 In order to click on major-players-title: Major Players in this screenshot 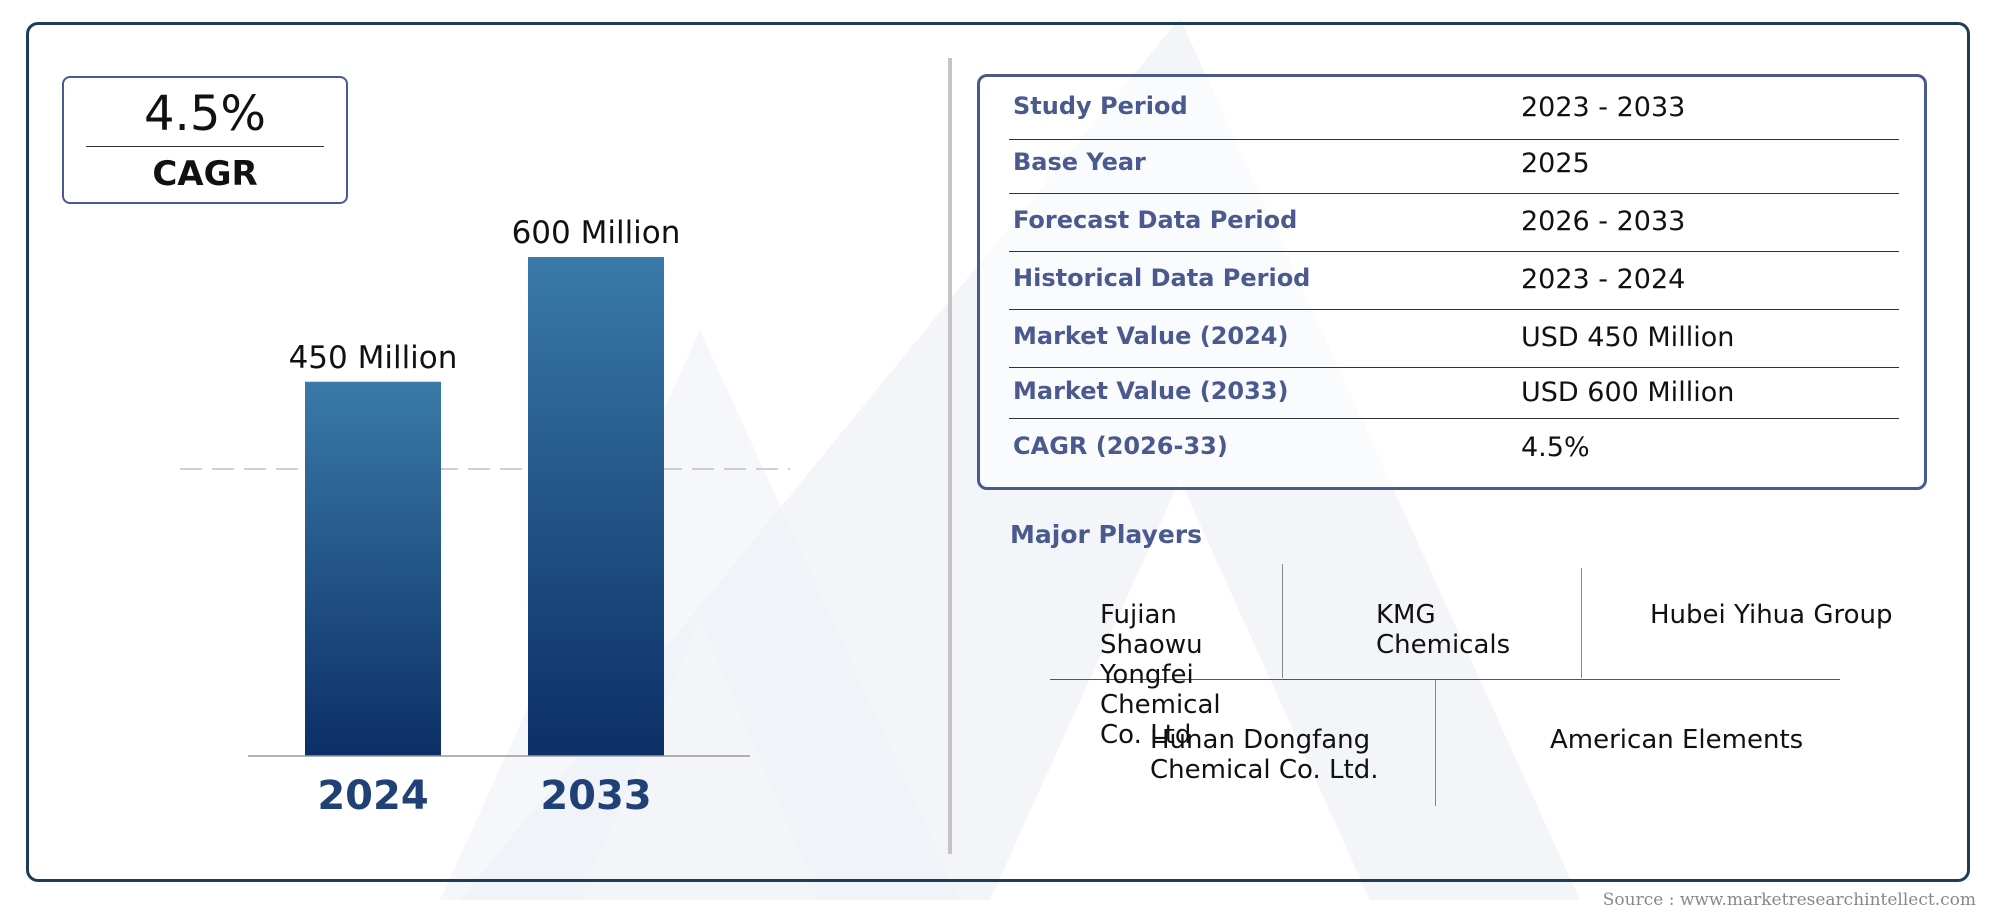, I will do `click(1106, 534)`.